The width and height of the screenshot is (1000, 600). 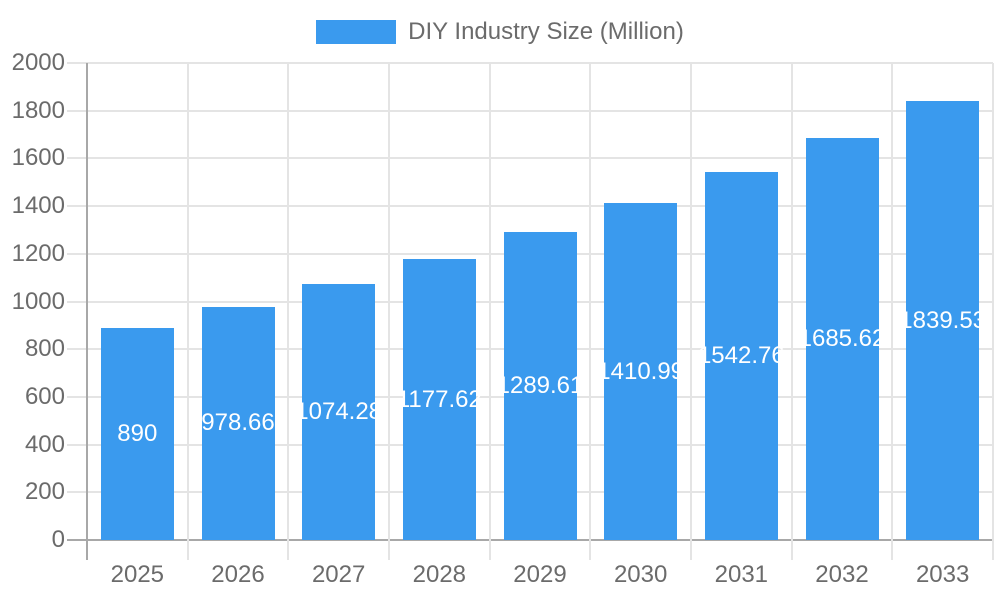 I want to click on bar-value-label-2032: 1685.62, so click(x=842, y=338).